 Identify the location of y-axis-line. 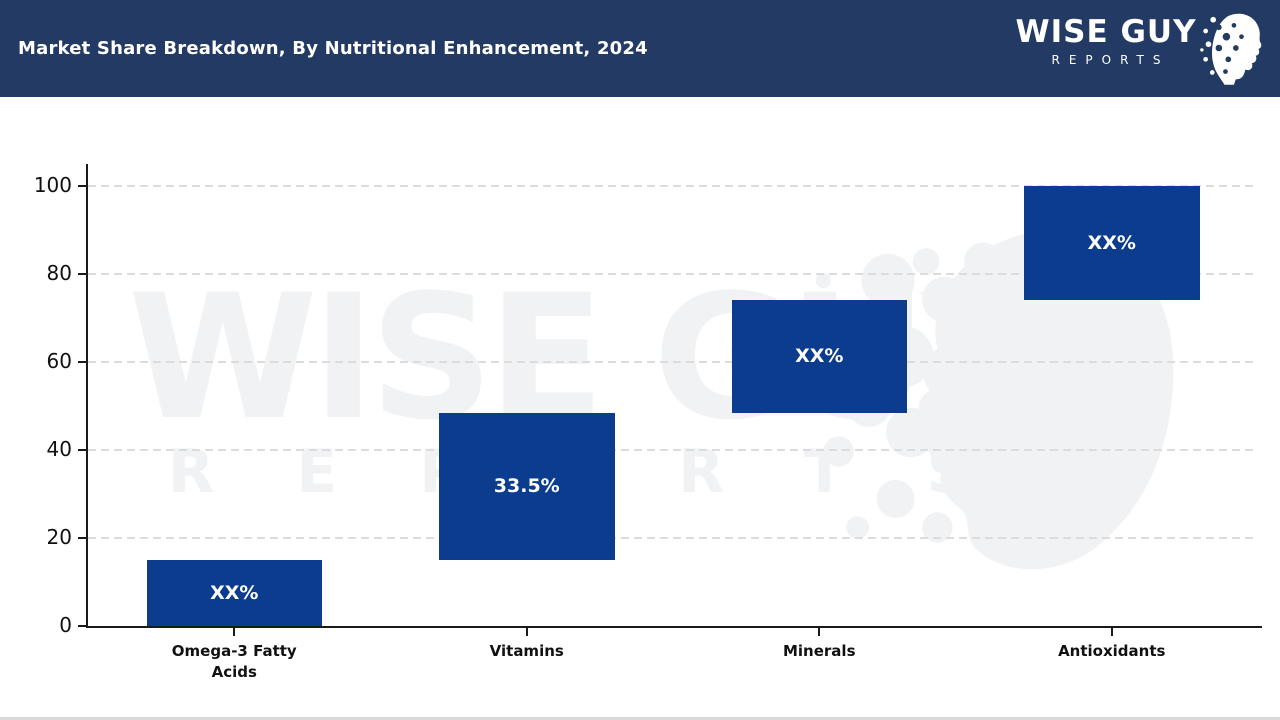
(87, 396).